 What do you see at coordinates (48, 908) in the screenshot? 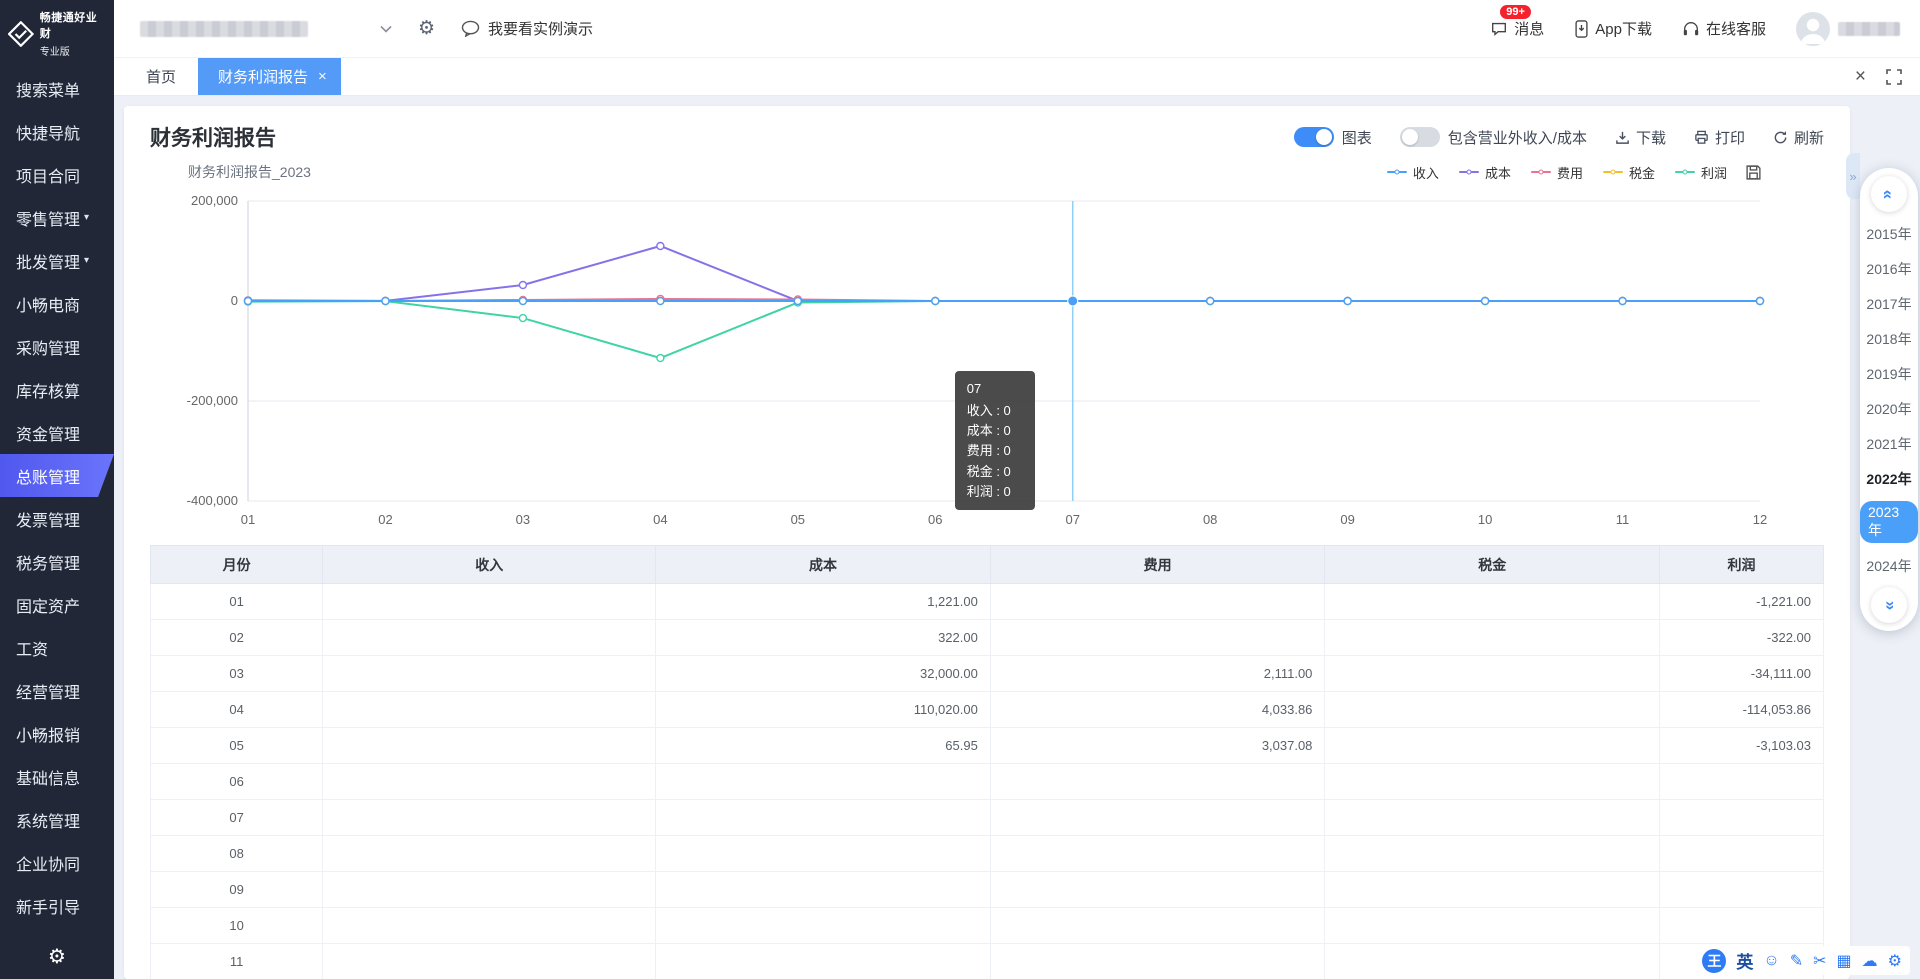
I see `sidebar-item-20: 新手引导` at bounding box center [48, 908].